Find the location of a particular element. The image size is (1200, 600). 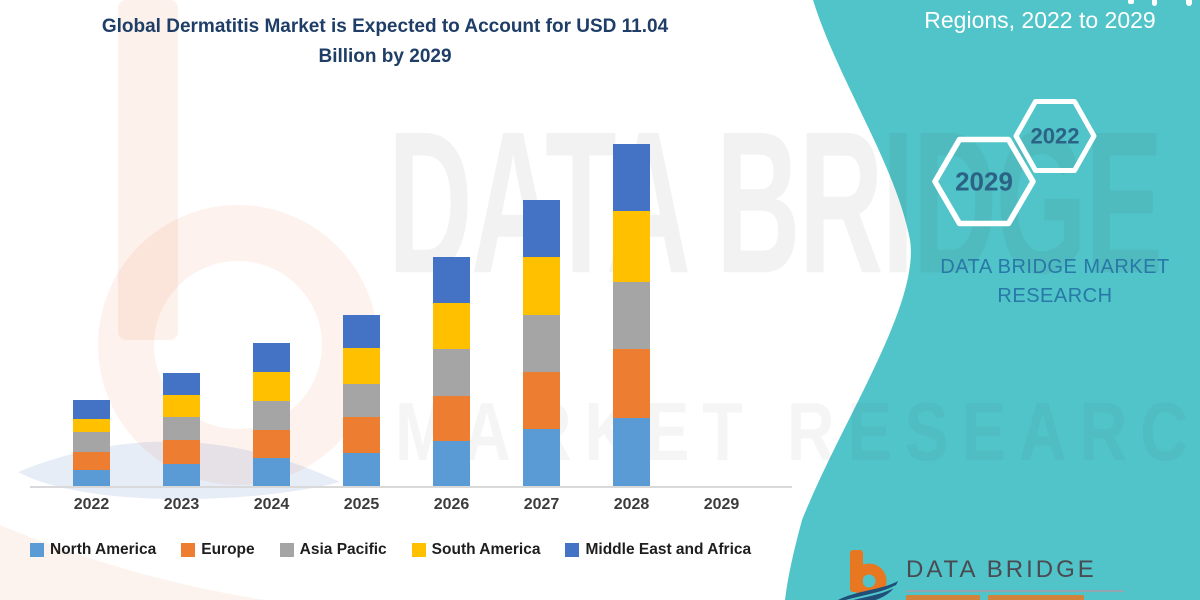

legend-swatch-asia-pacific is located at coordinates (286, 550).